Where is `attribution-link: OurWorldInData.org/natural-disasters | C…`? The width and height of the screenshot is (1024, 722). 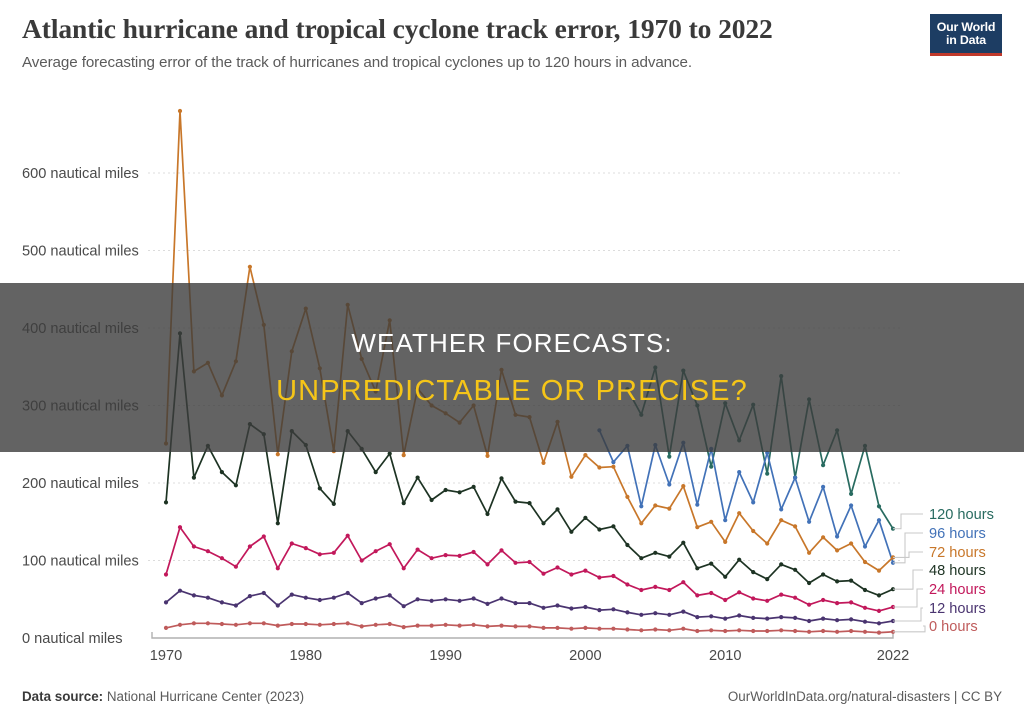 attribution-link: OurWorldInData.org/natural-disasters | C… is located at coordinates (864, 696).